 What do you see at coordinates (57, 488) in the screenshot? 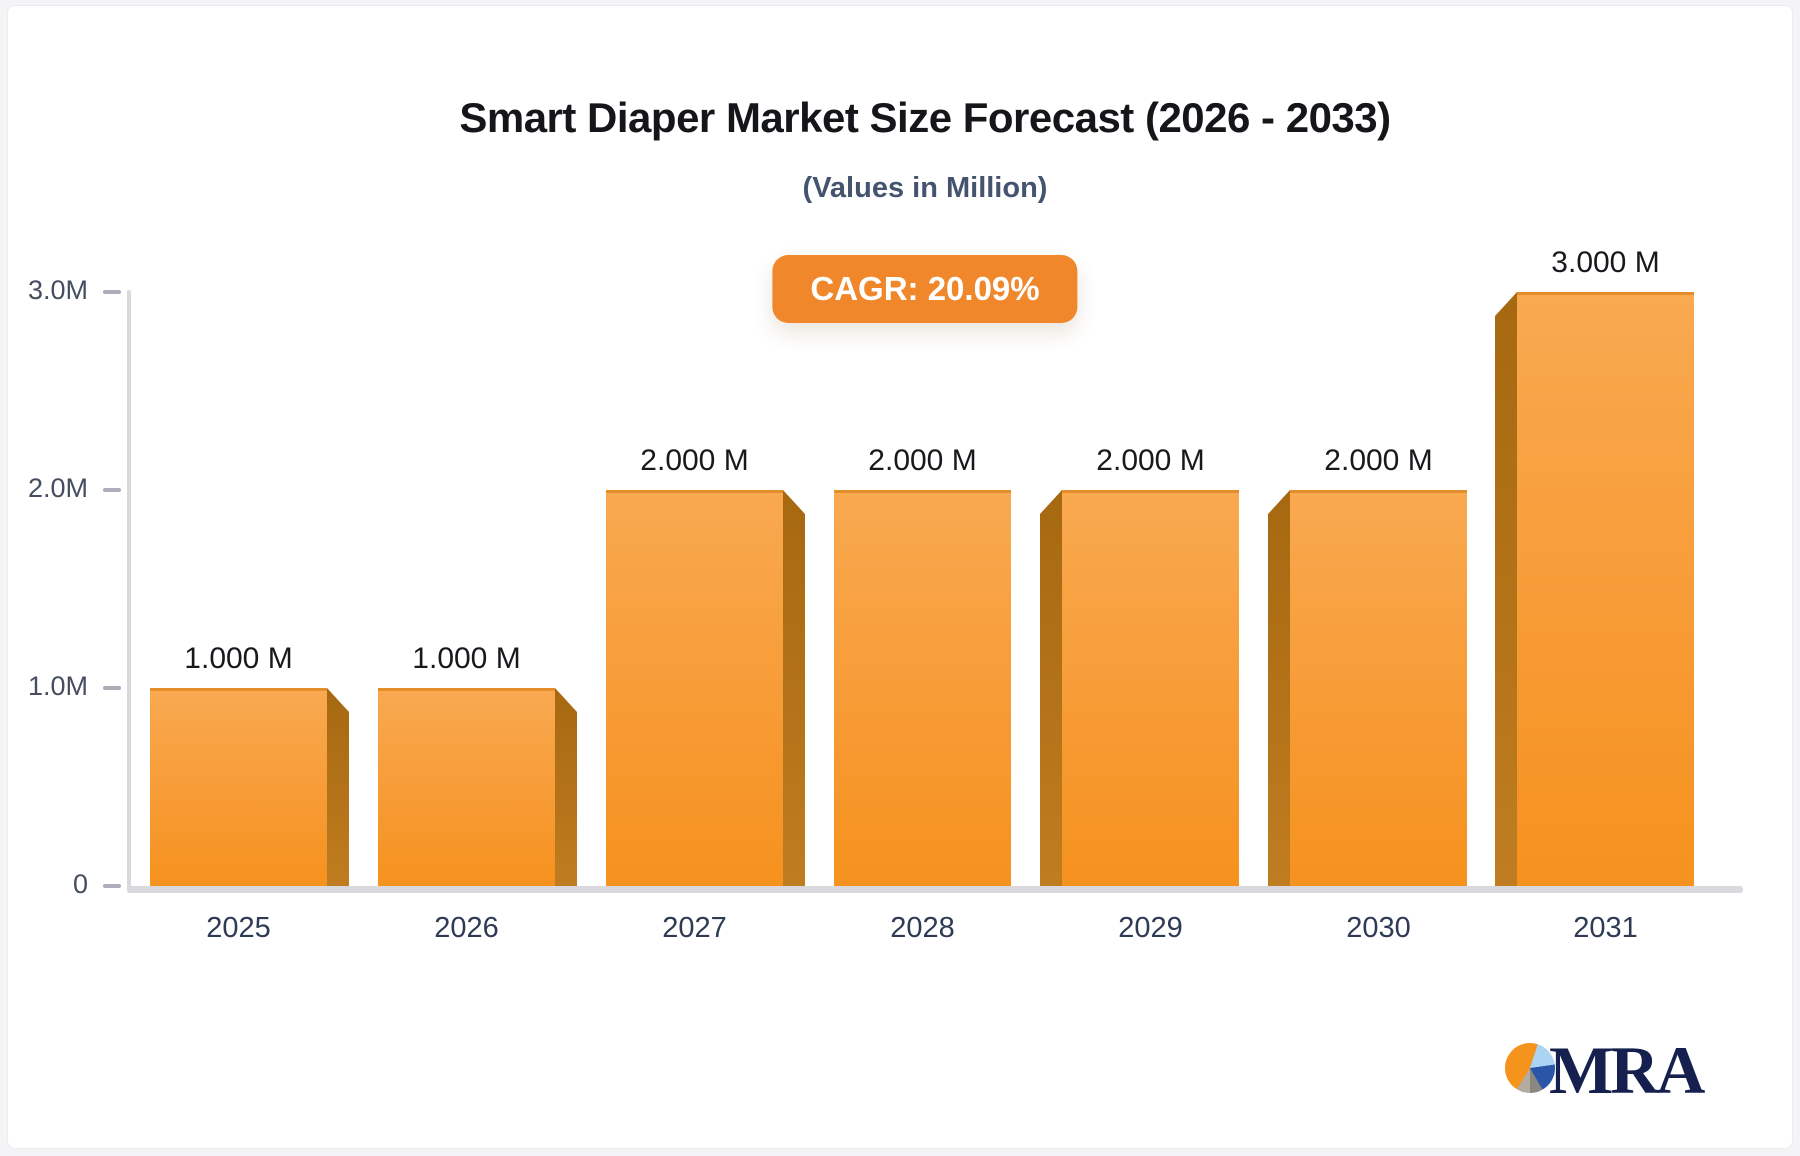
I see `y-tick-label: 2.0M` at bounding box center [57, 488].